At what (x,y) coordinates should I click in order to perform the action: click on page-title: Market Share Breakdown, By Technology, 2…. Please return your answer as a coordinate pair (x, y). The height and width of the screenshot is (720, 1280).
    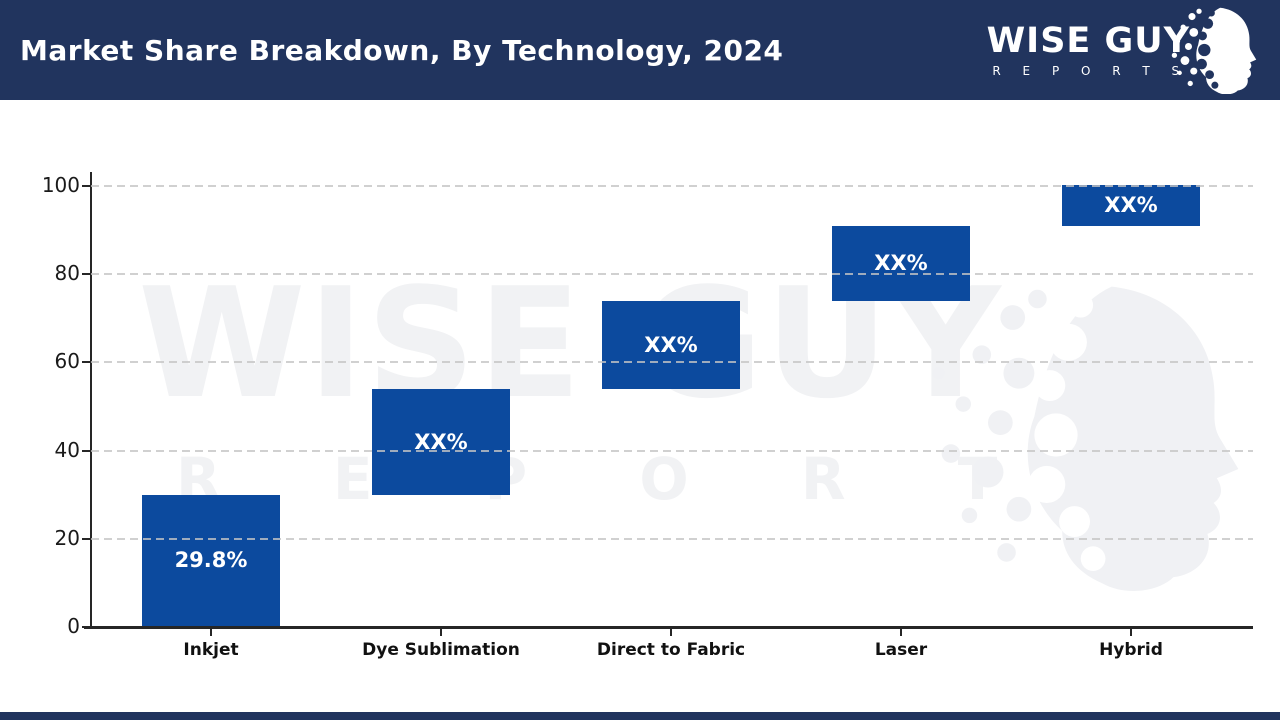
    Looking at the image, I should click on (402, 50).